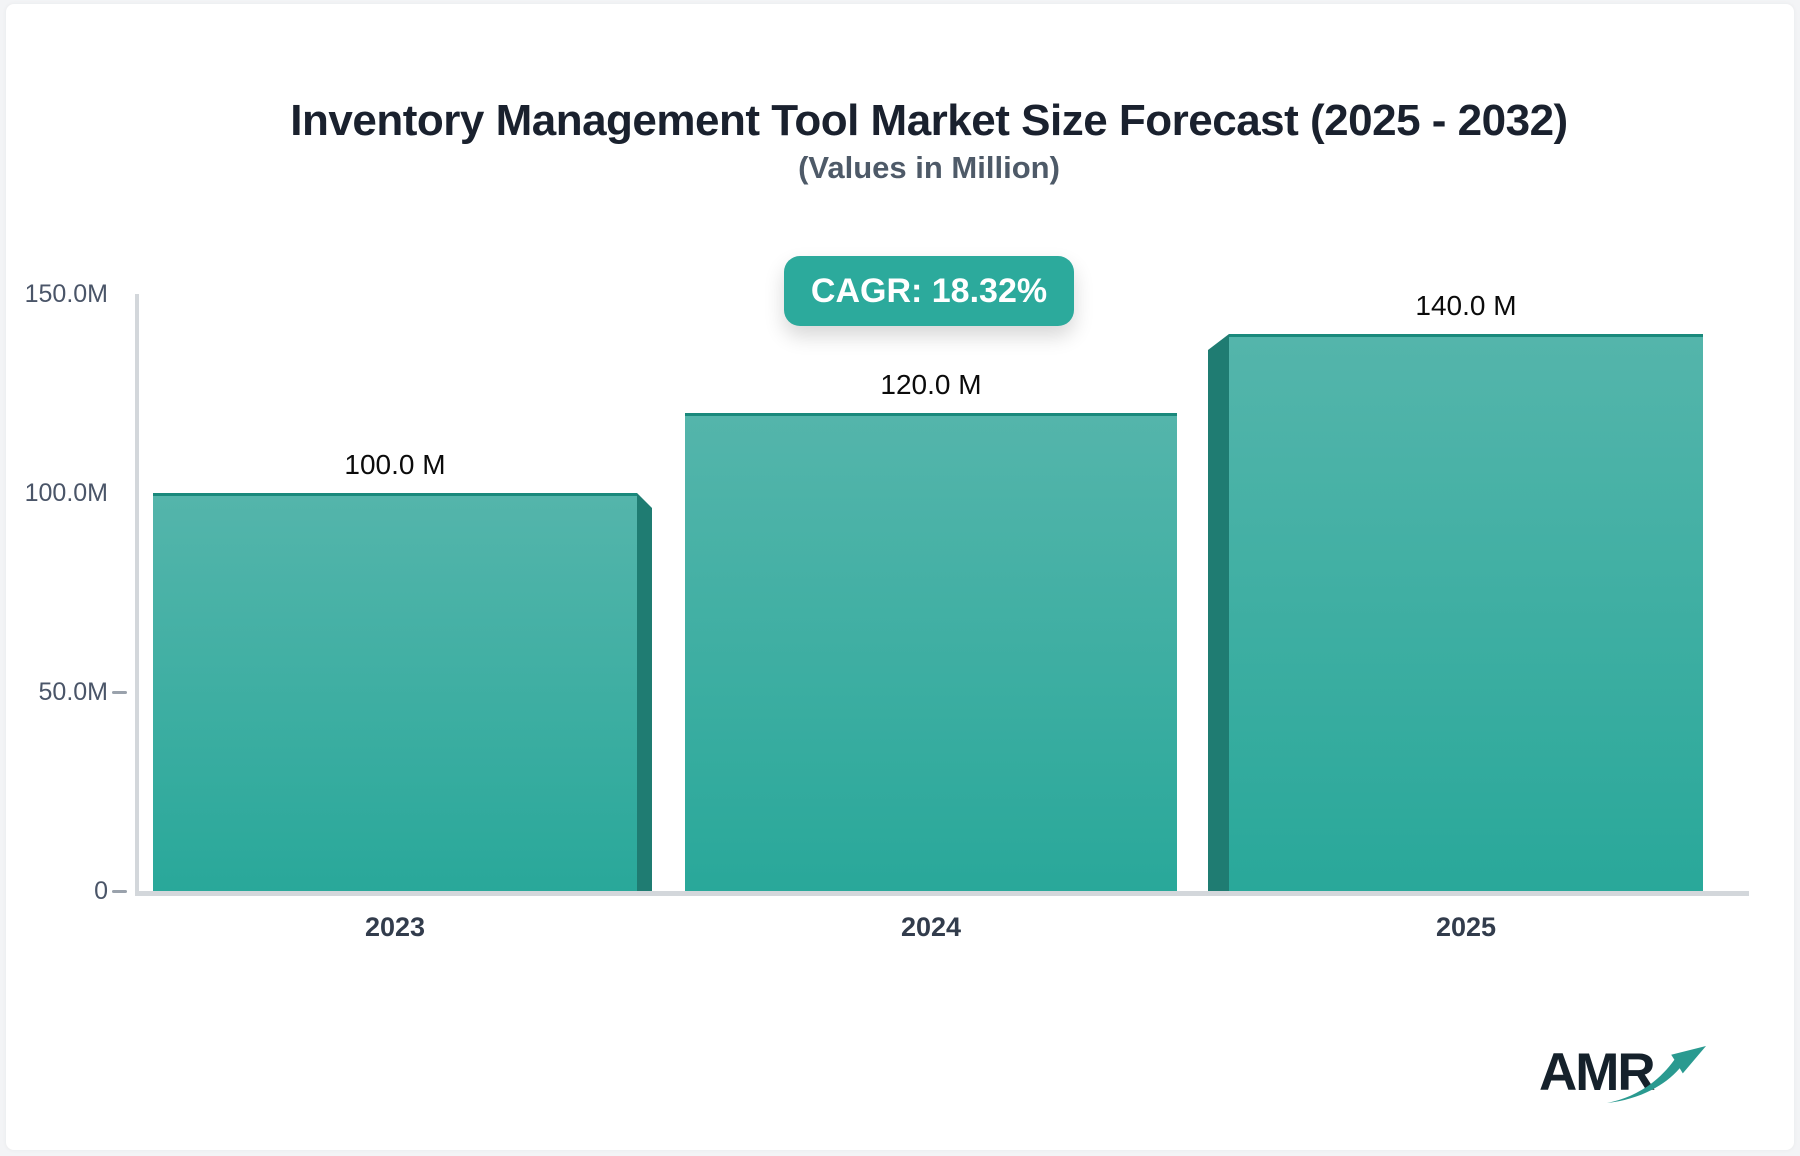 Image resolution: width=1800 pixels, height=1156 pixels. What do you see at coordinates (929, 167) in the screenshot?
I see `chart-subtitle: (Values in Million)` at bounding box center [929, 167].